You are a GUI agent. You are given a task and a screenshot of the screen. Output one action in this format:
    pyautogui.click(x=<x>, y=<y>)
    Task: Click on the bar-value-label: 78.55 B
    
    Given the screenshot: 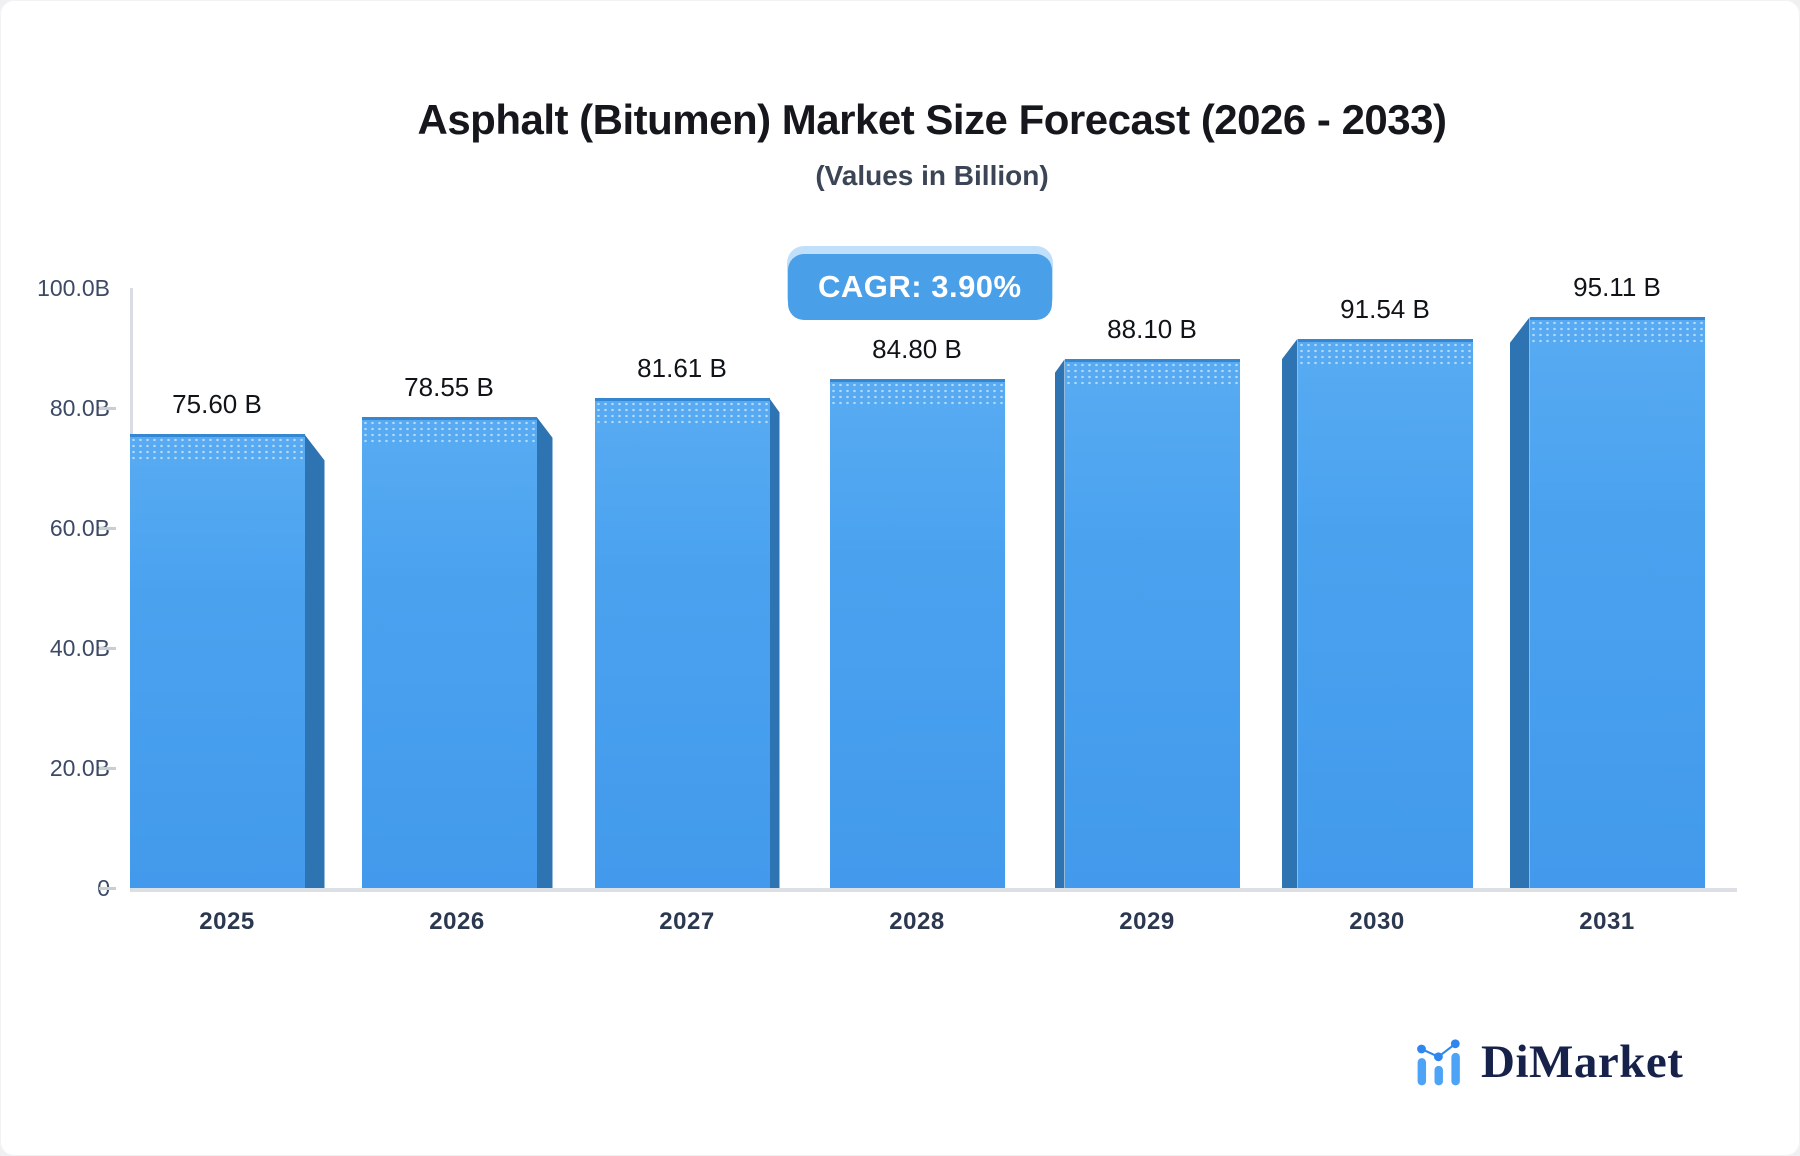 What is the action you would take?
    pyautogui.click(x=449, y=386)
    